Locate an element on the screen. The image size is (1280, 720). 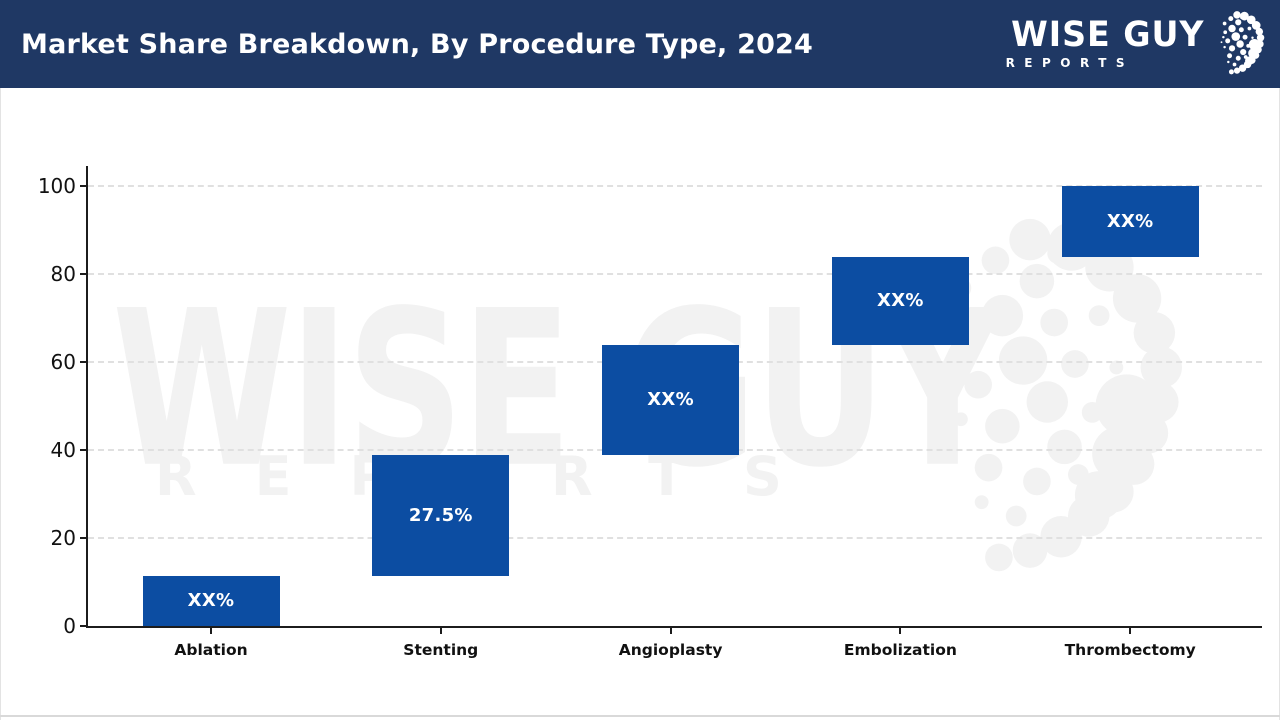
y-tick-label-20: 20 is located at coordinates (63, 538).